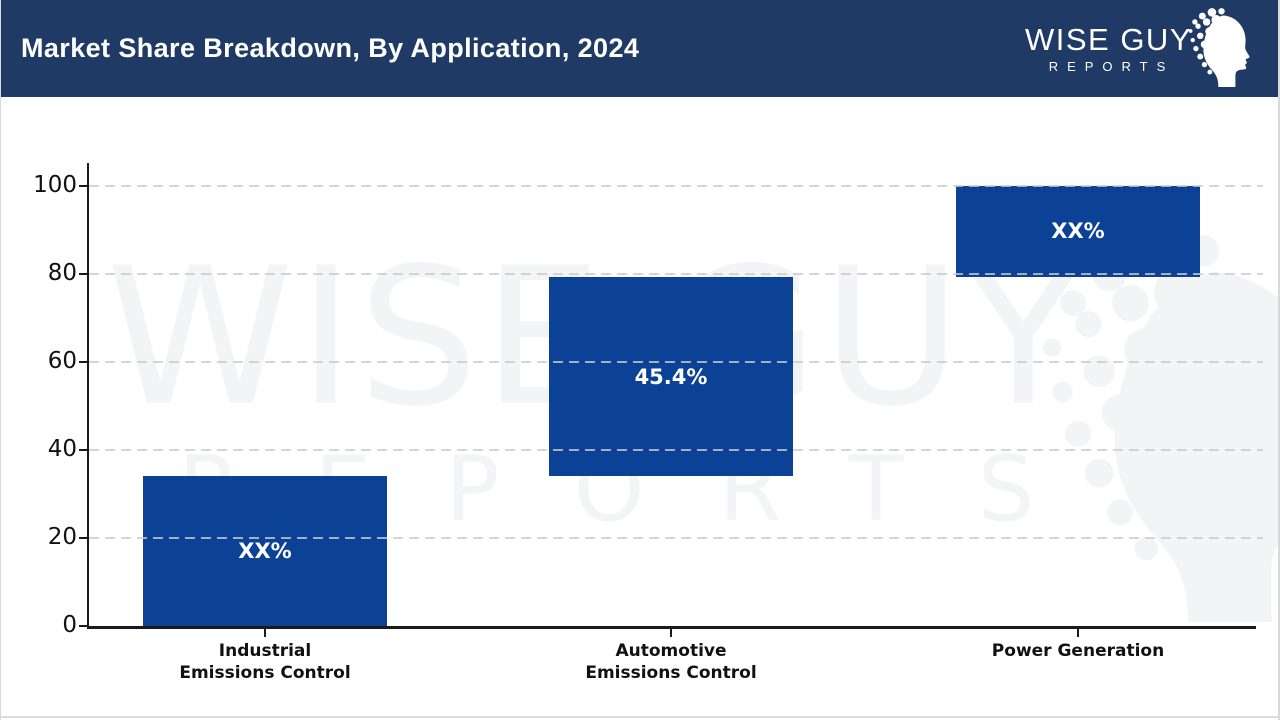 The width and height of the screenshot is (1280, 720). What do you see at coordinates (88, 396) in the screenshot?
I see `y-axis-line` at bounding box center [88, 396].